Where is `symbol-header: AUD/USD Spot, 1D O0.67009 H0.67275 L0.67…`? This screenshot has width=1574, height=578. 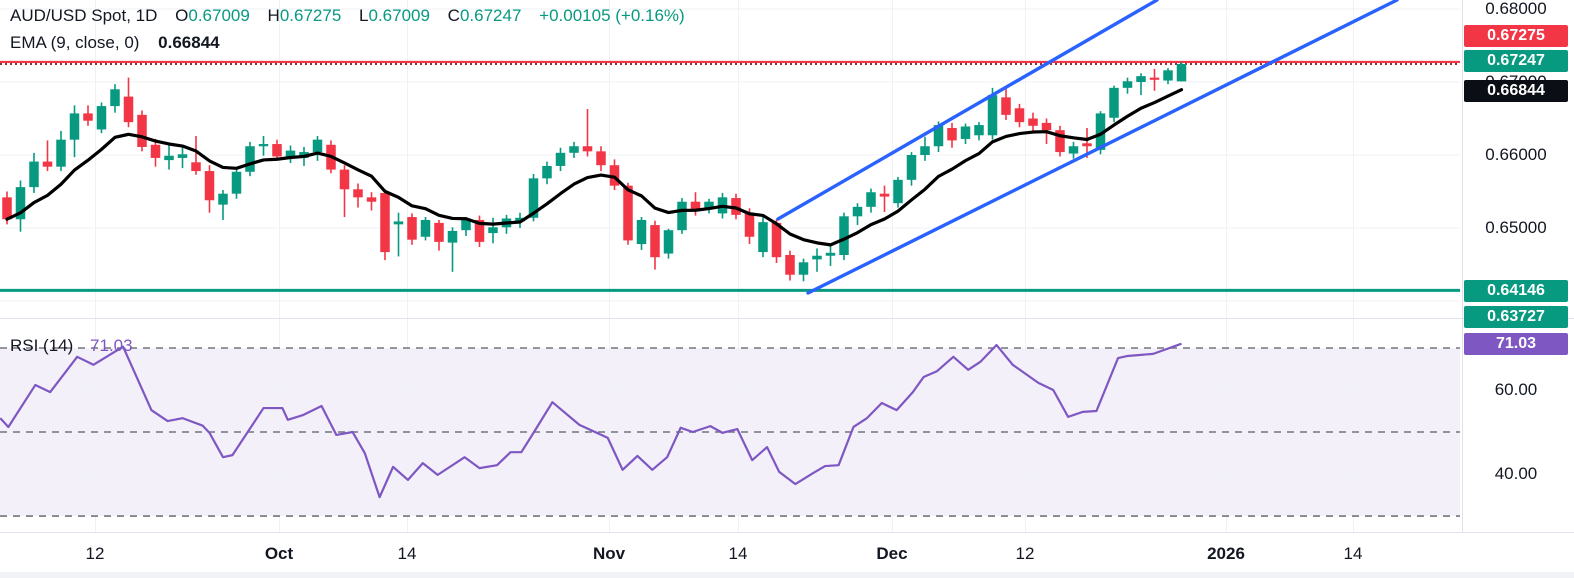
symbol-header: AUD/USD Spot, 1D O0.67009 H0.67275 L0.67… is located at coordinates (347, 16).